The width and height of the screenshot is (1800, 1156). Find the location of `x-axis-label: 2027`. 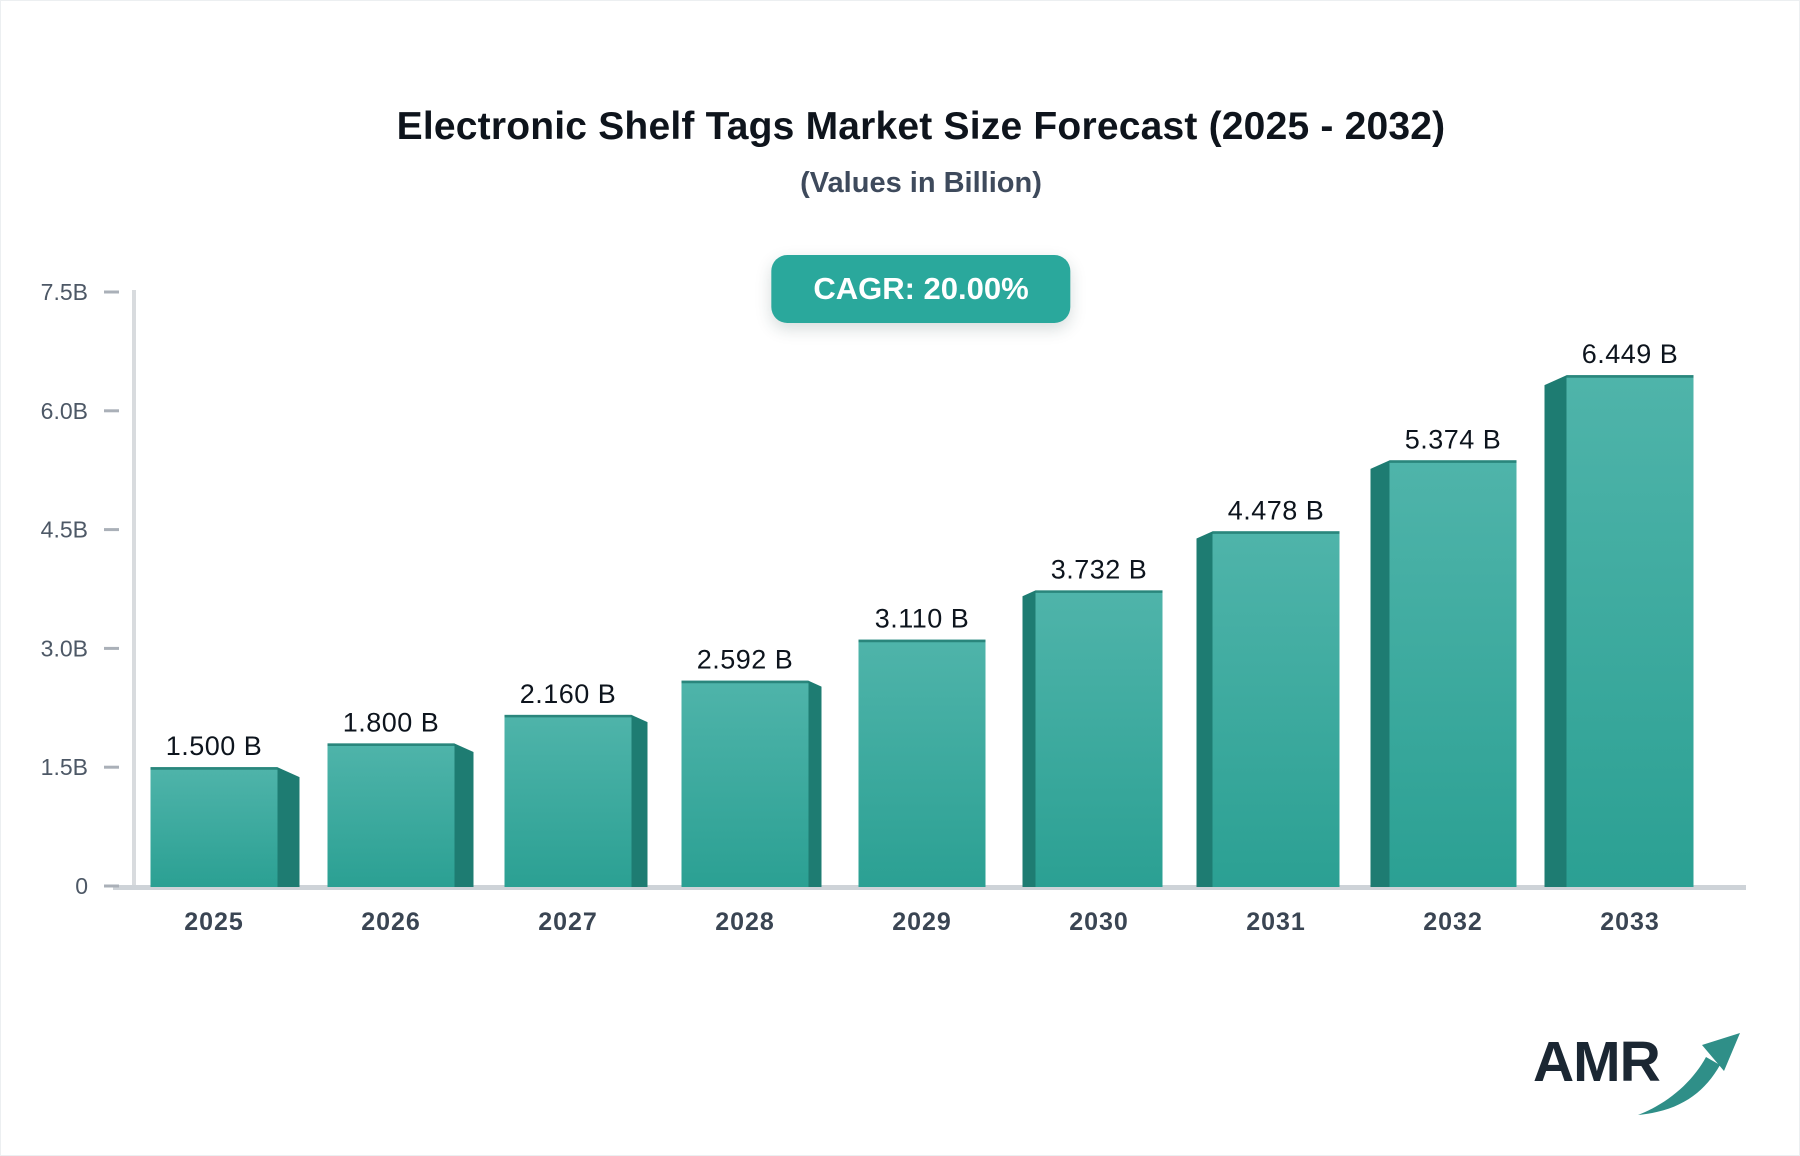

x-axis-label: 2027 is located at coordinates (568, 922).